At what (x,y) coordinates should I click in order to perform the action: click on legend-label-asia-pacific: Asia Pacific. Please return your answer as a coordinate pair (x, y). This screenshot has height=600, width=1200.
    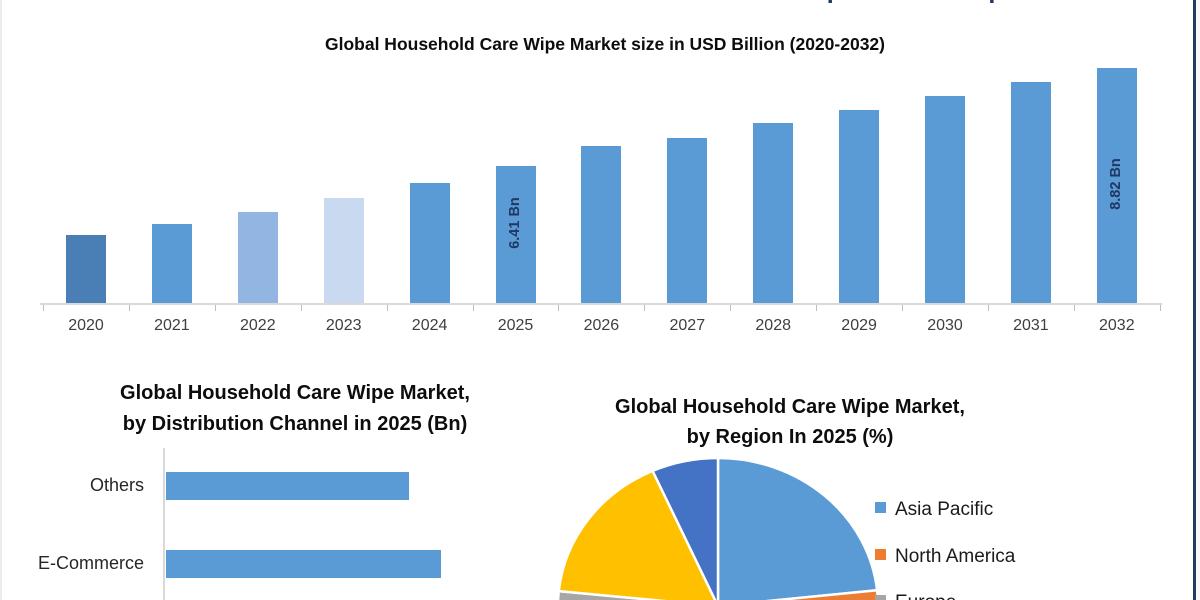
    Looking at the image, I should click on (944, 509).